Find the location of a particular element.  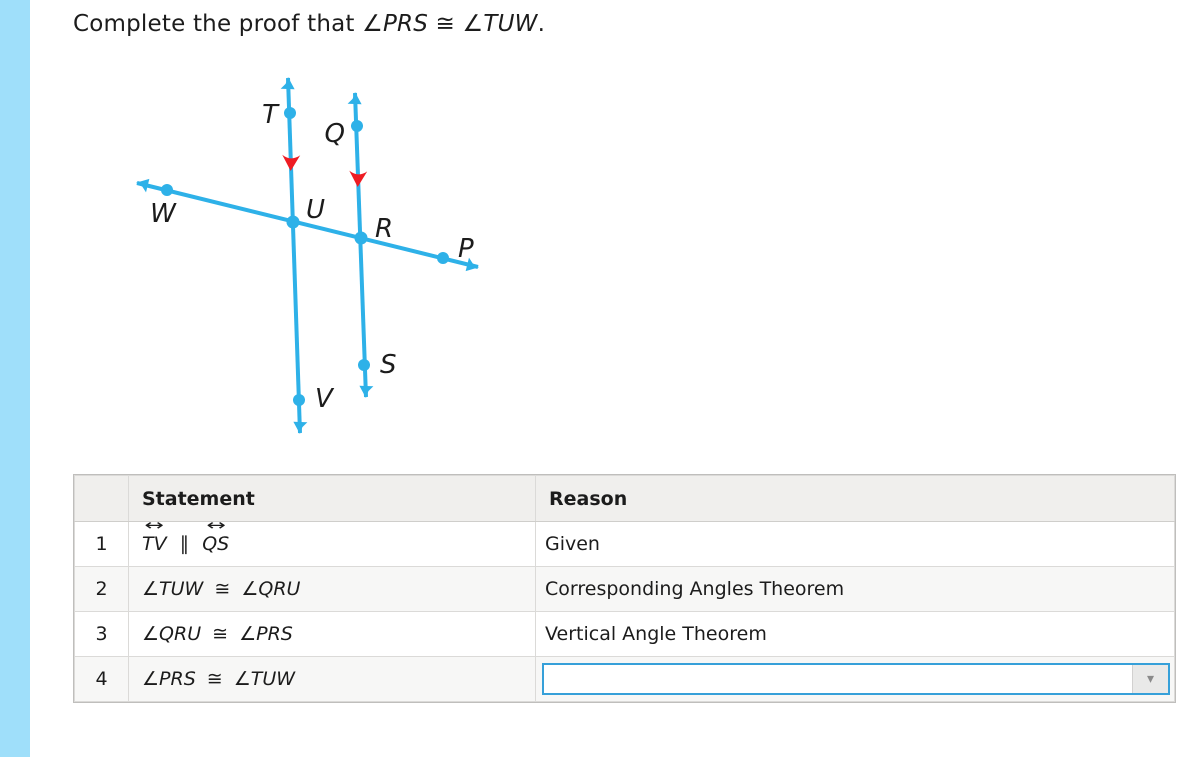

reason-dropdown: ▾ is located at coordinates (856, 679).